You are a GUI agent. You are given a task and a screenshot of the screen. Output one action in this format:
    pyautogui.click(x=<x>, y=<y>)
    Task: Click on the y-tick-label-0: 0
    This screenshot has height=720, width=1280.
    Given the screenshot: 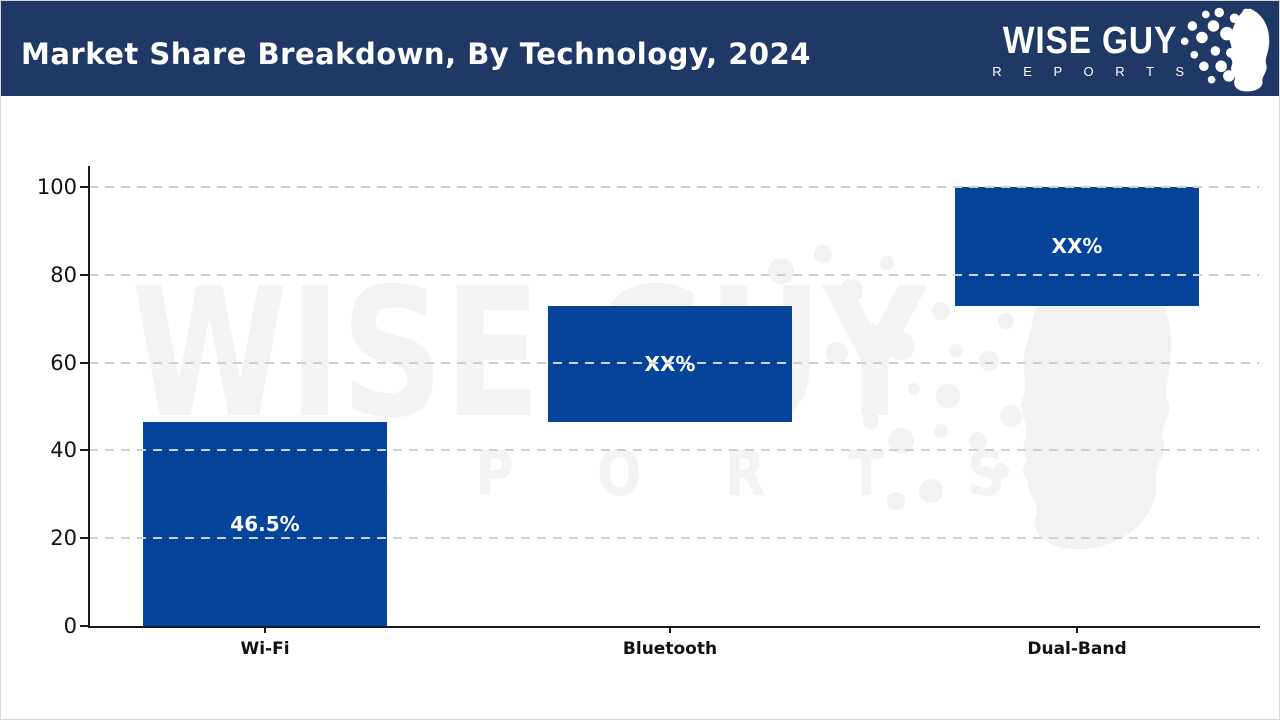 What is the action you would take?
    pyautogui.click(x=70, y=626)
    